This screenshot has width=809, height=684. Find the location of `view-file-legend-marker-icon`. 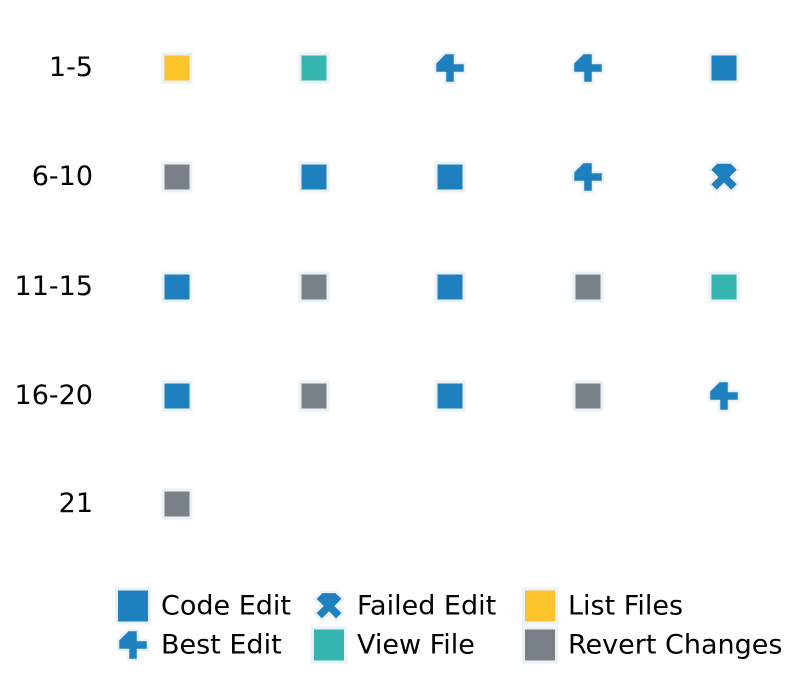

view-file-legend-marker-icon is located at coordinates (329, 645).